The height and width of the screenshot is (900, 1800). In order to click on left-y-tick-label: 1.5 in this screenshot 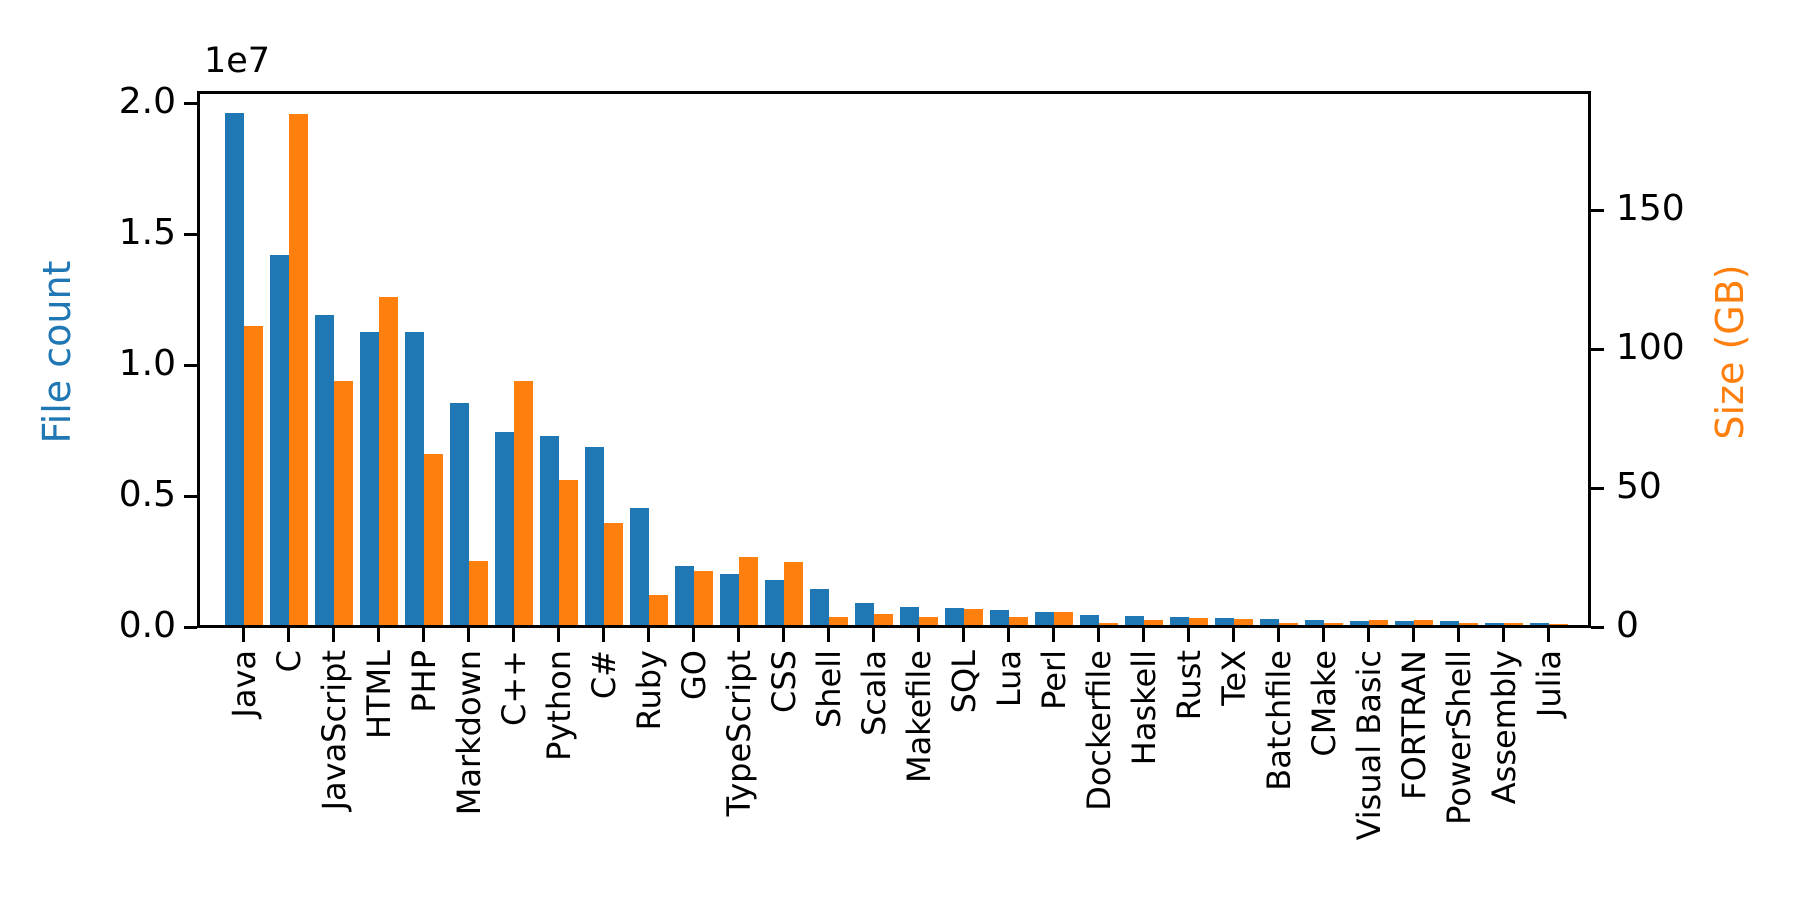, I will do `click(147, 233)`.